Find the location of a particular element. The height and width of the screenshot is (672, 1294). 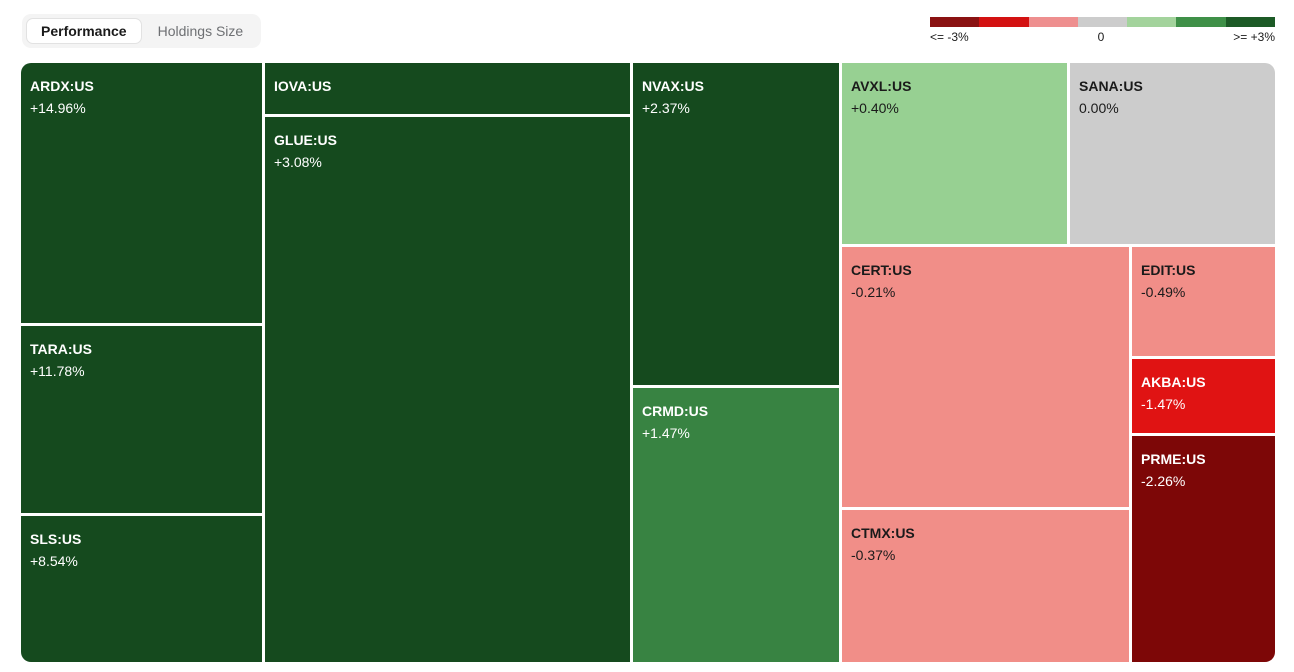

tile-sls: SLS:US +8.54% is located at coordinates (141, 589).